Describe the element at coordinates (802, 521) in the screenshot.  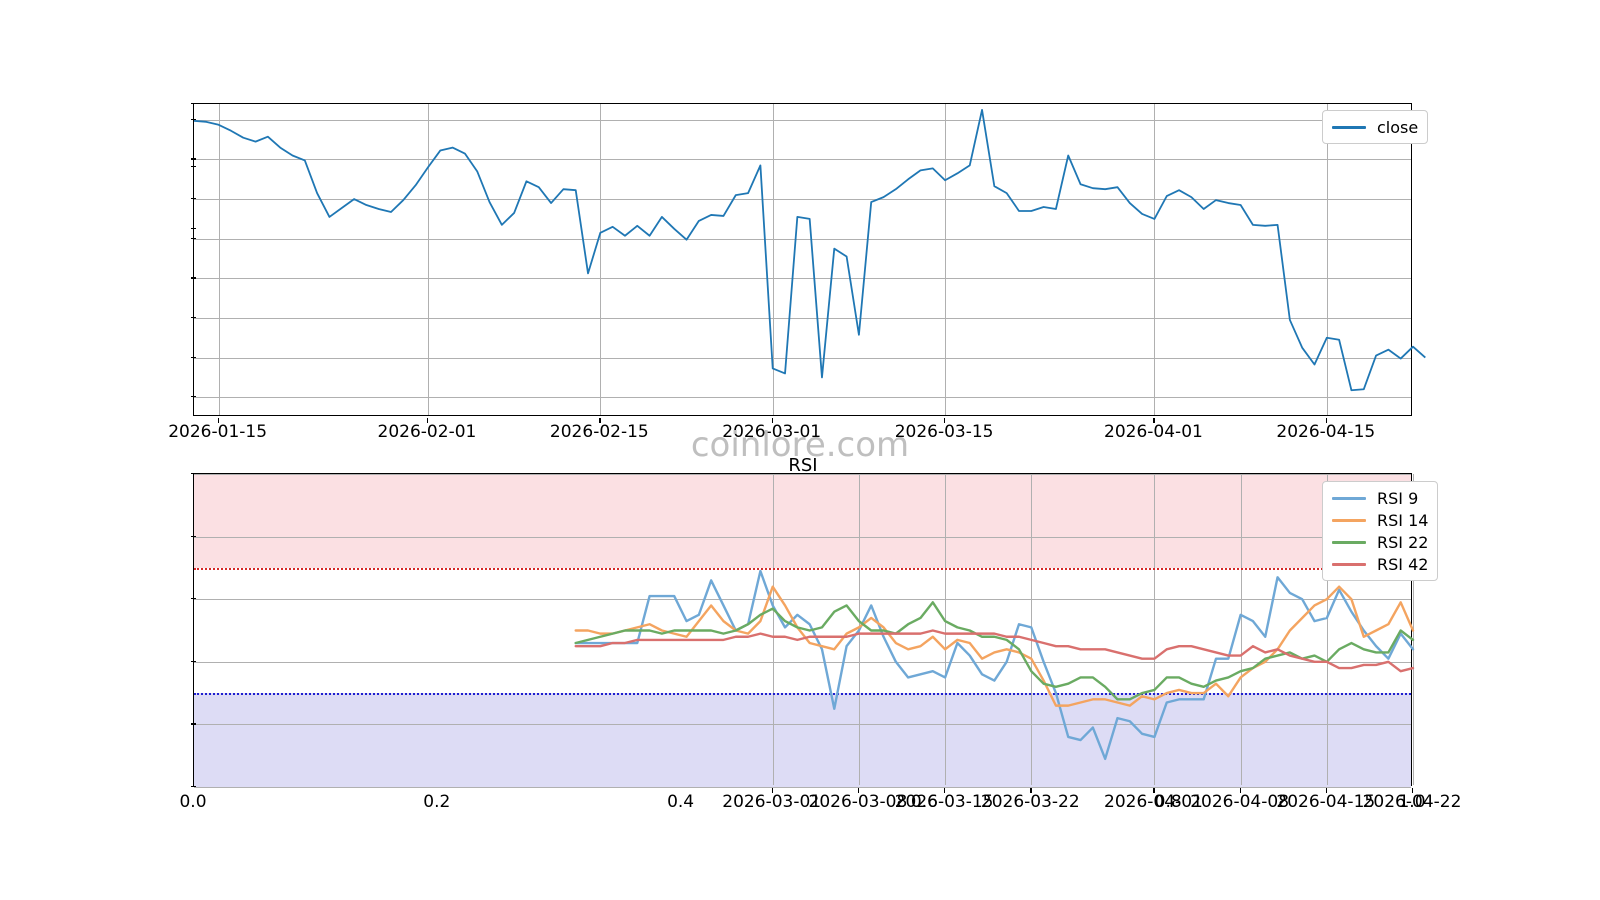
I see `overbought-band` at that location.